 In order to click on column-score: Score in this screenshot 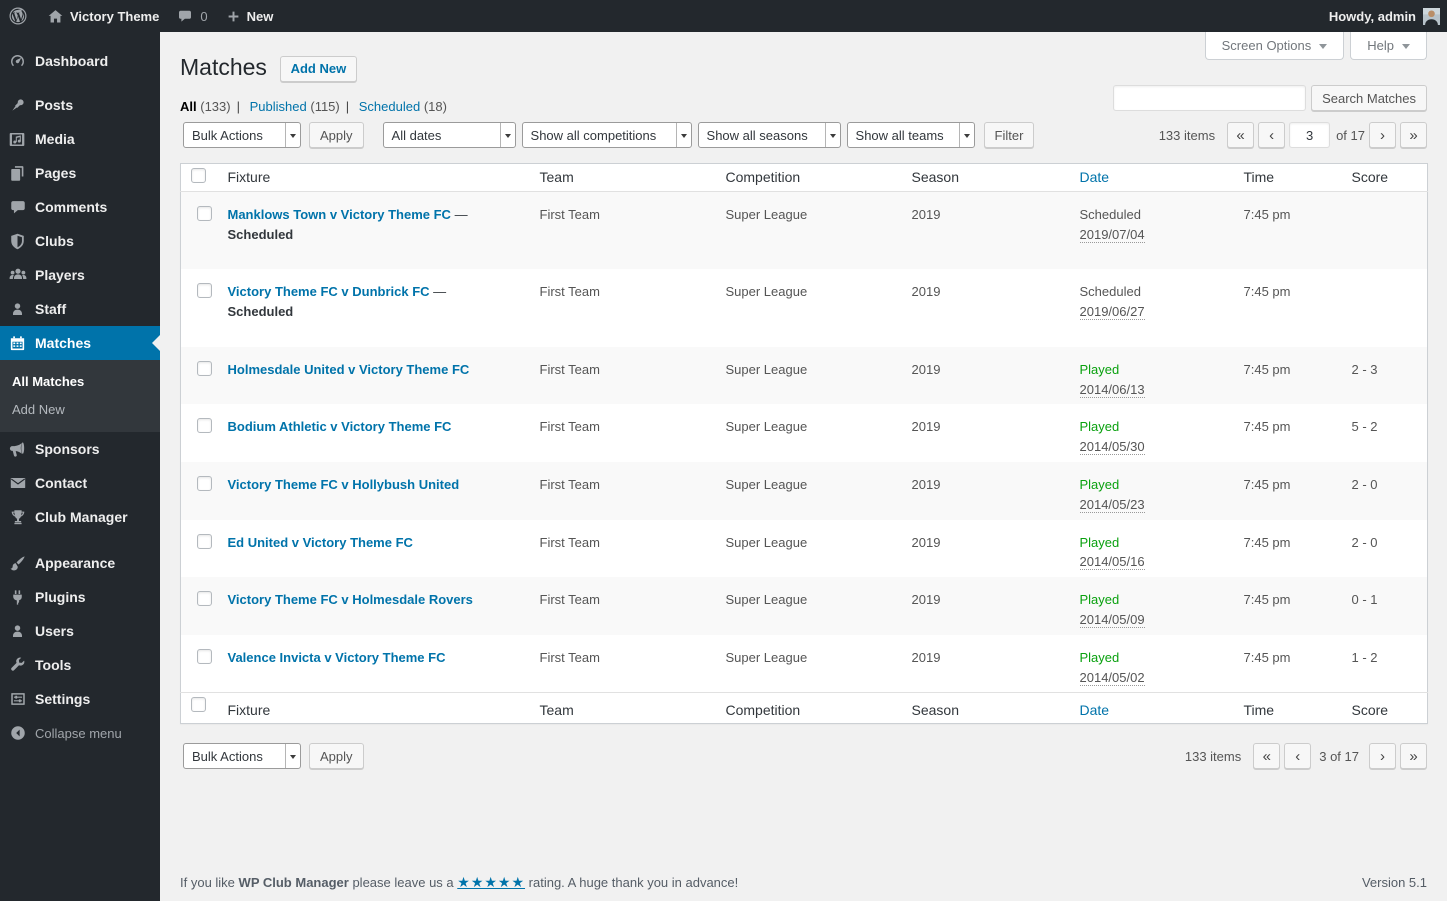, I will do `click(1385, 177)`.